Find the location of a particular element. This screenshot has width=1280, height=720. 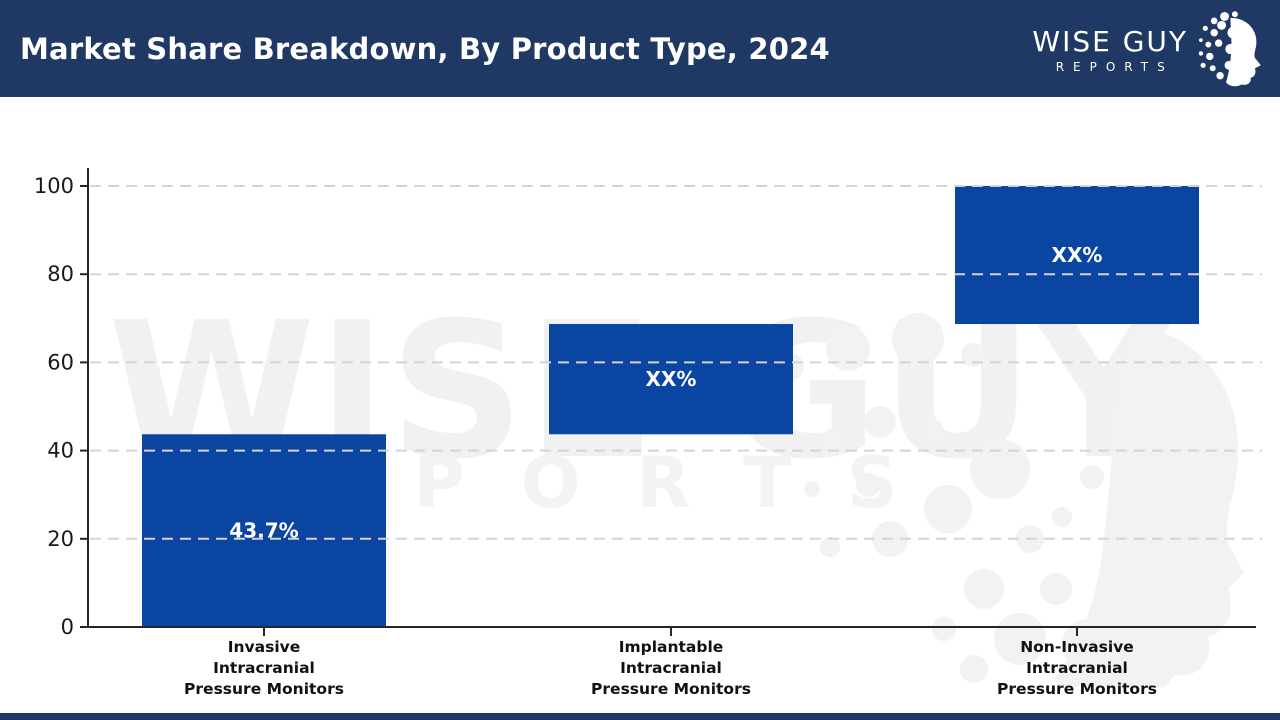

wiseguy-logo: WISE GUY REPORTS is located at coordinates (1141, 49).